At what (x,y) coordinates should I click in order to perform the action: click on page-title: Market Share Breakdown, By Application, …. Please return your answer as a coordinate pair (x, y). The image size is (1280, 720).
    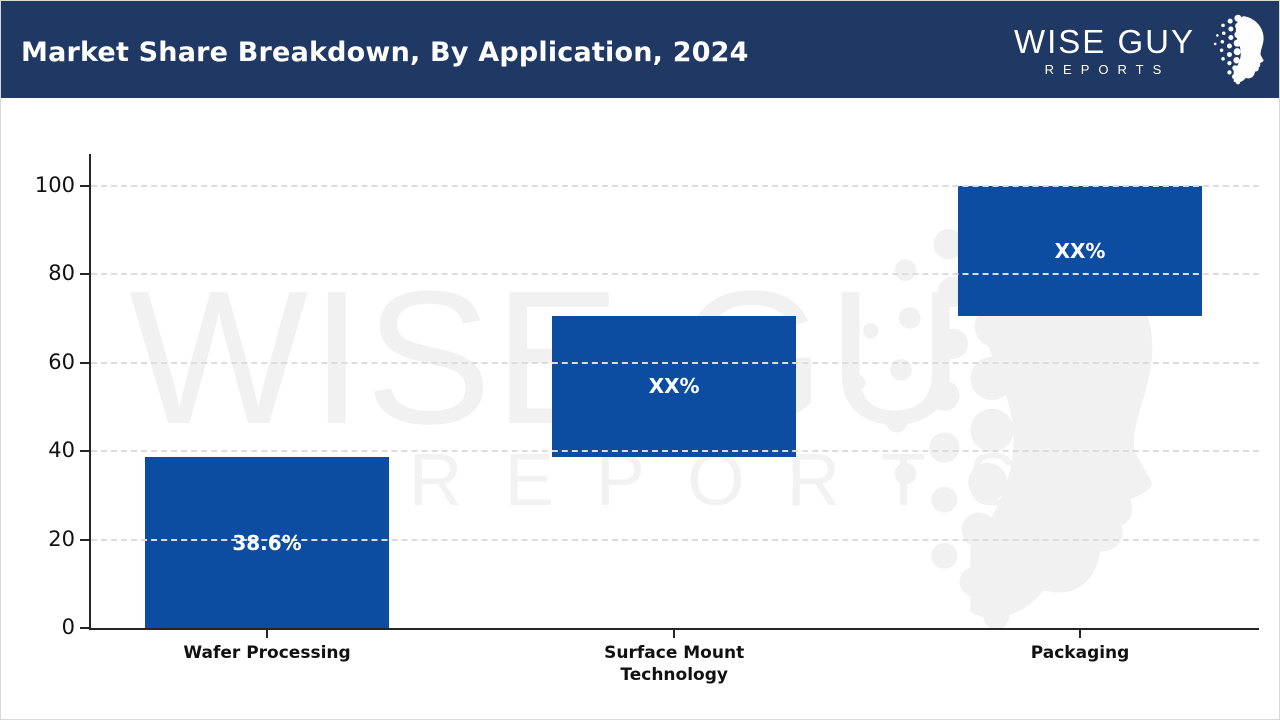
    Looking at the image, I should click on (385, 52).